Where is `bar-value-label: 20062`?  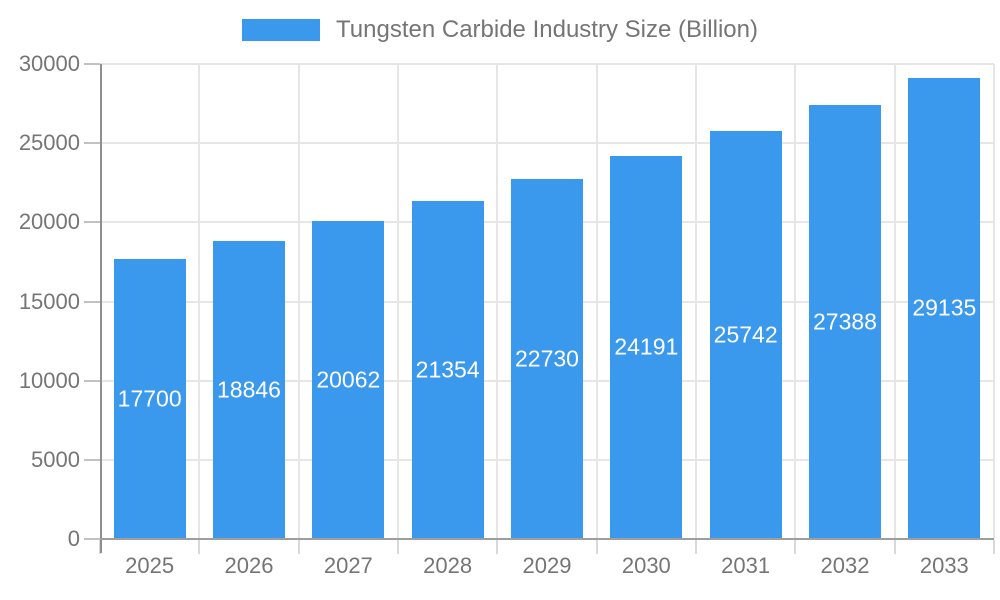
bar-value-label: 20062 is located at coordinates (348, 379).